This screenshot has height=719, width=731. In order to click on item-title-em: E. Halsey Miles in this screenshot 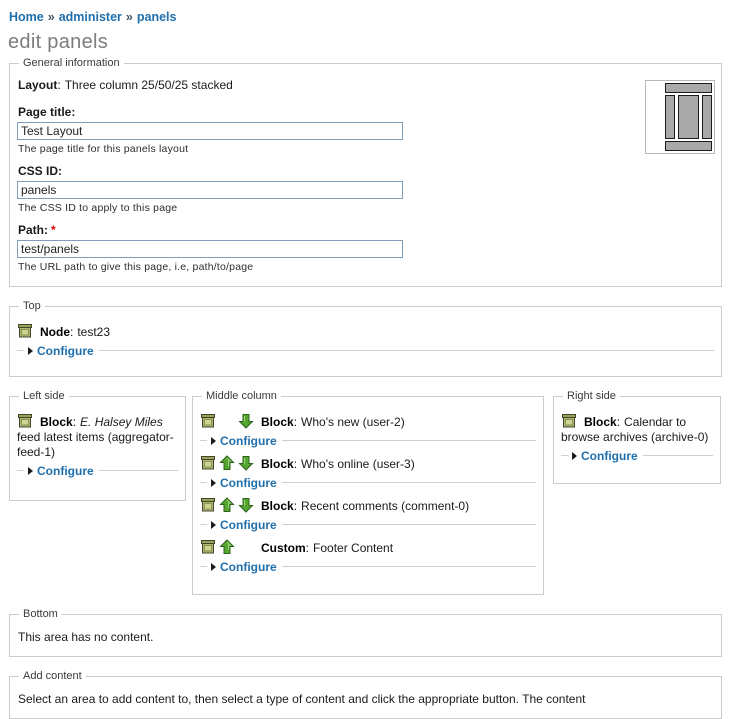, I will do `click(121, 422)`.